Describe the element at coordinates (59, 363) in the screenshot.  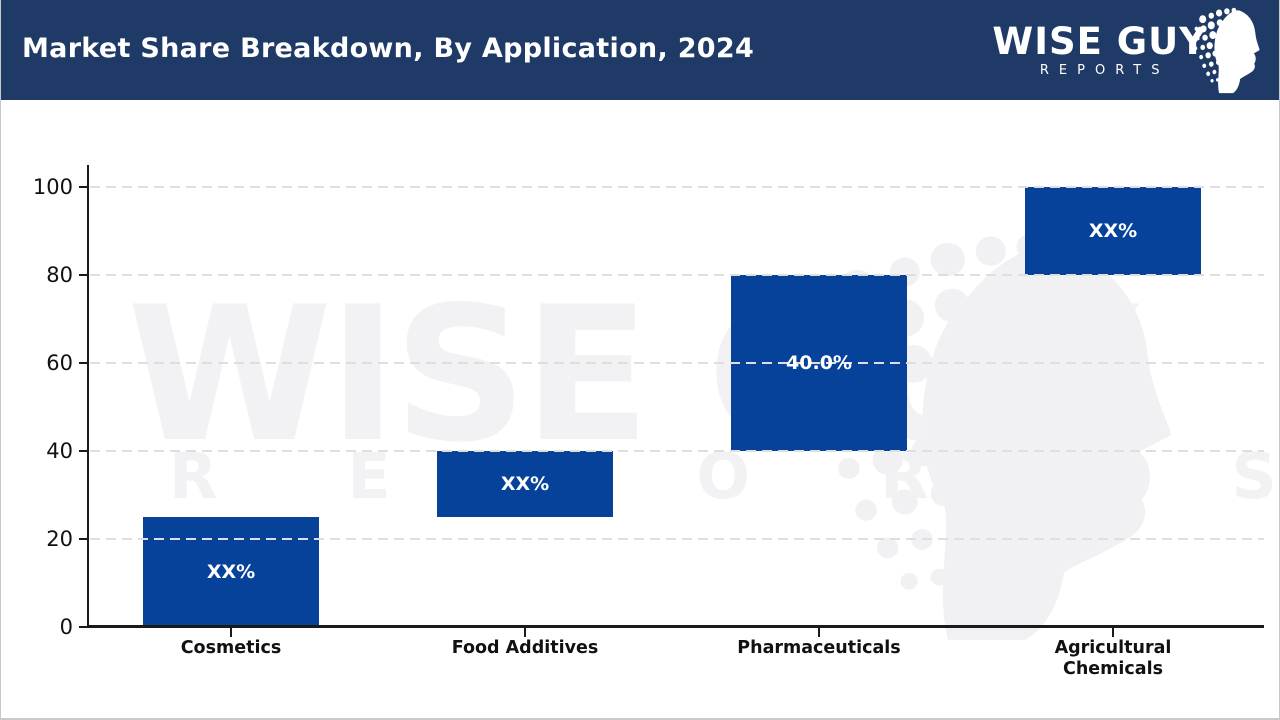
I see `y-tick-label-60: 60` at that location.